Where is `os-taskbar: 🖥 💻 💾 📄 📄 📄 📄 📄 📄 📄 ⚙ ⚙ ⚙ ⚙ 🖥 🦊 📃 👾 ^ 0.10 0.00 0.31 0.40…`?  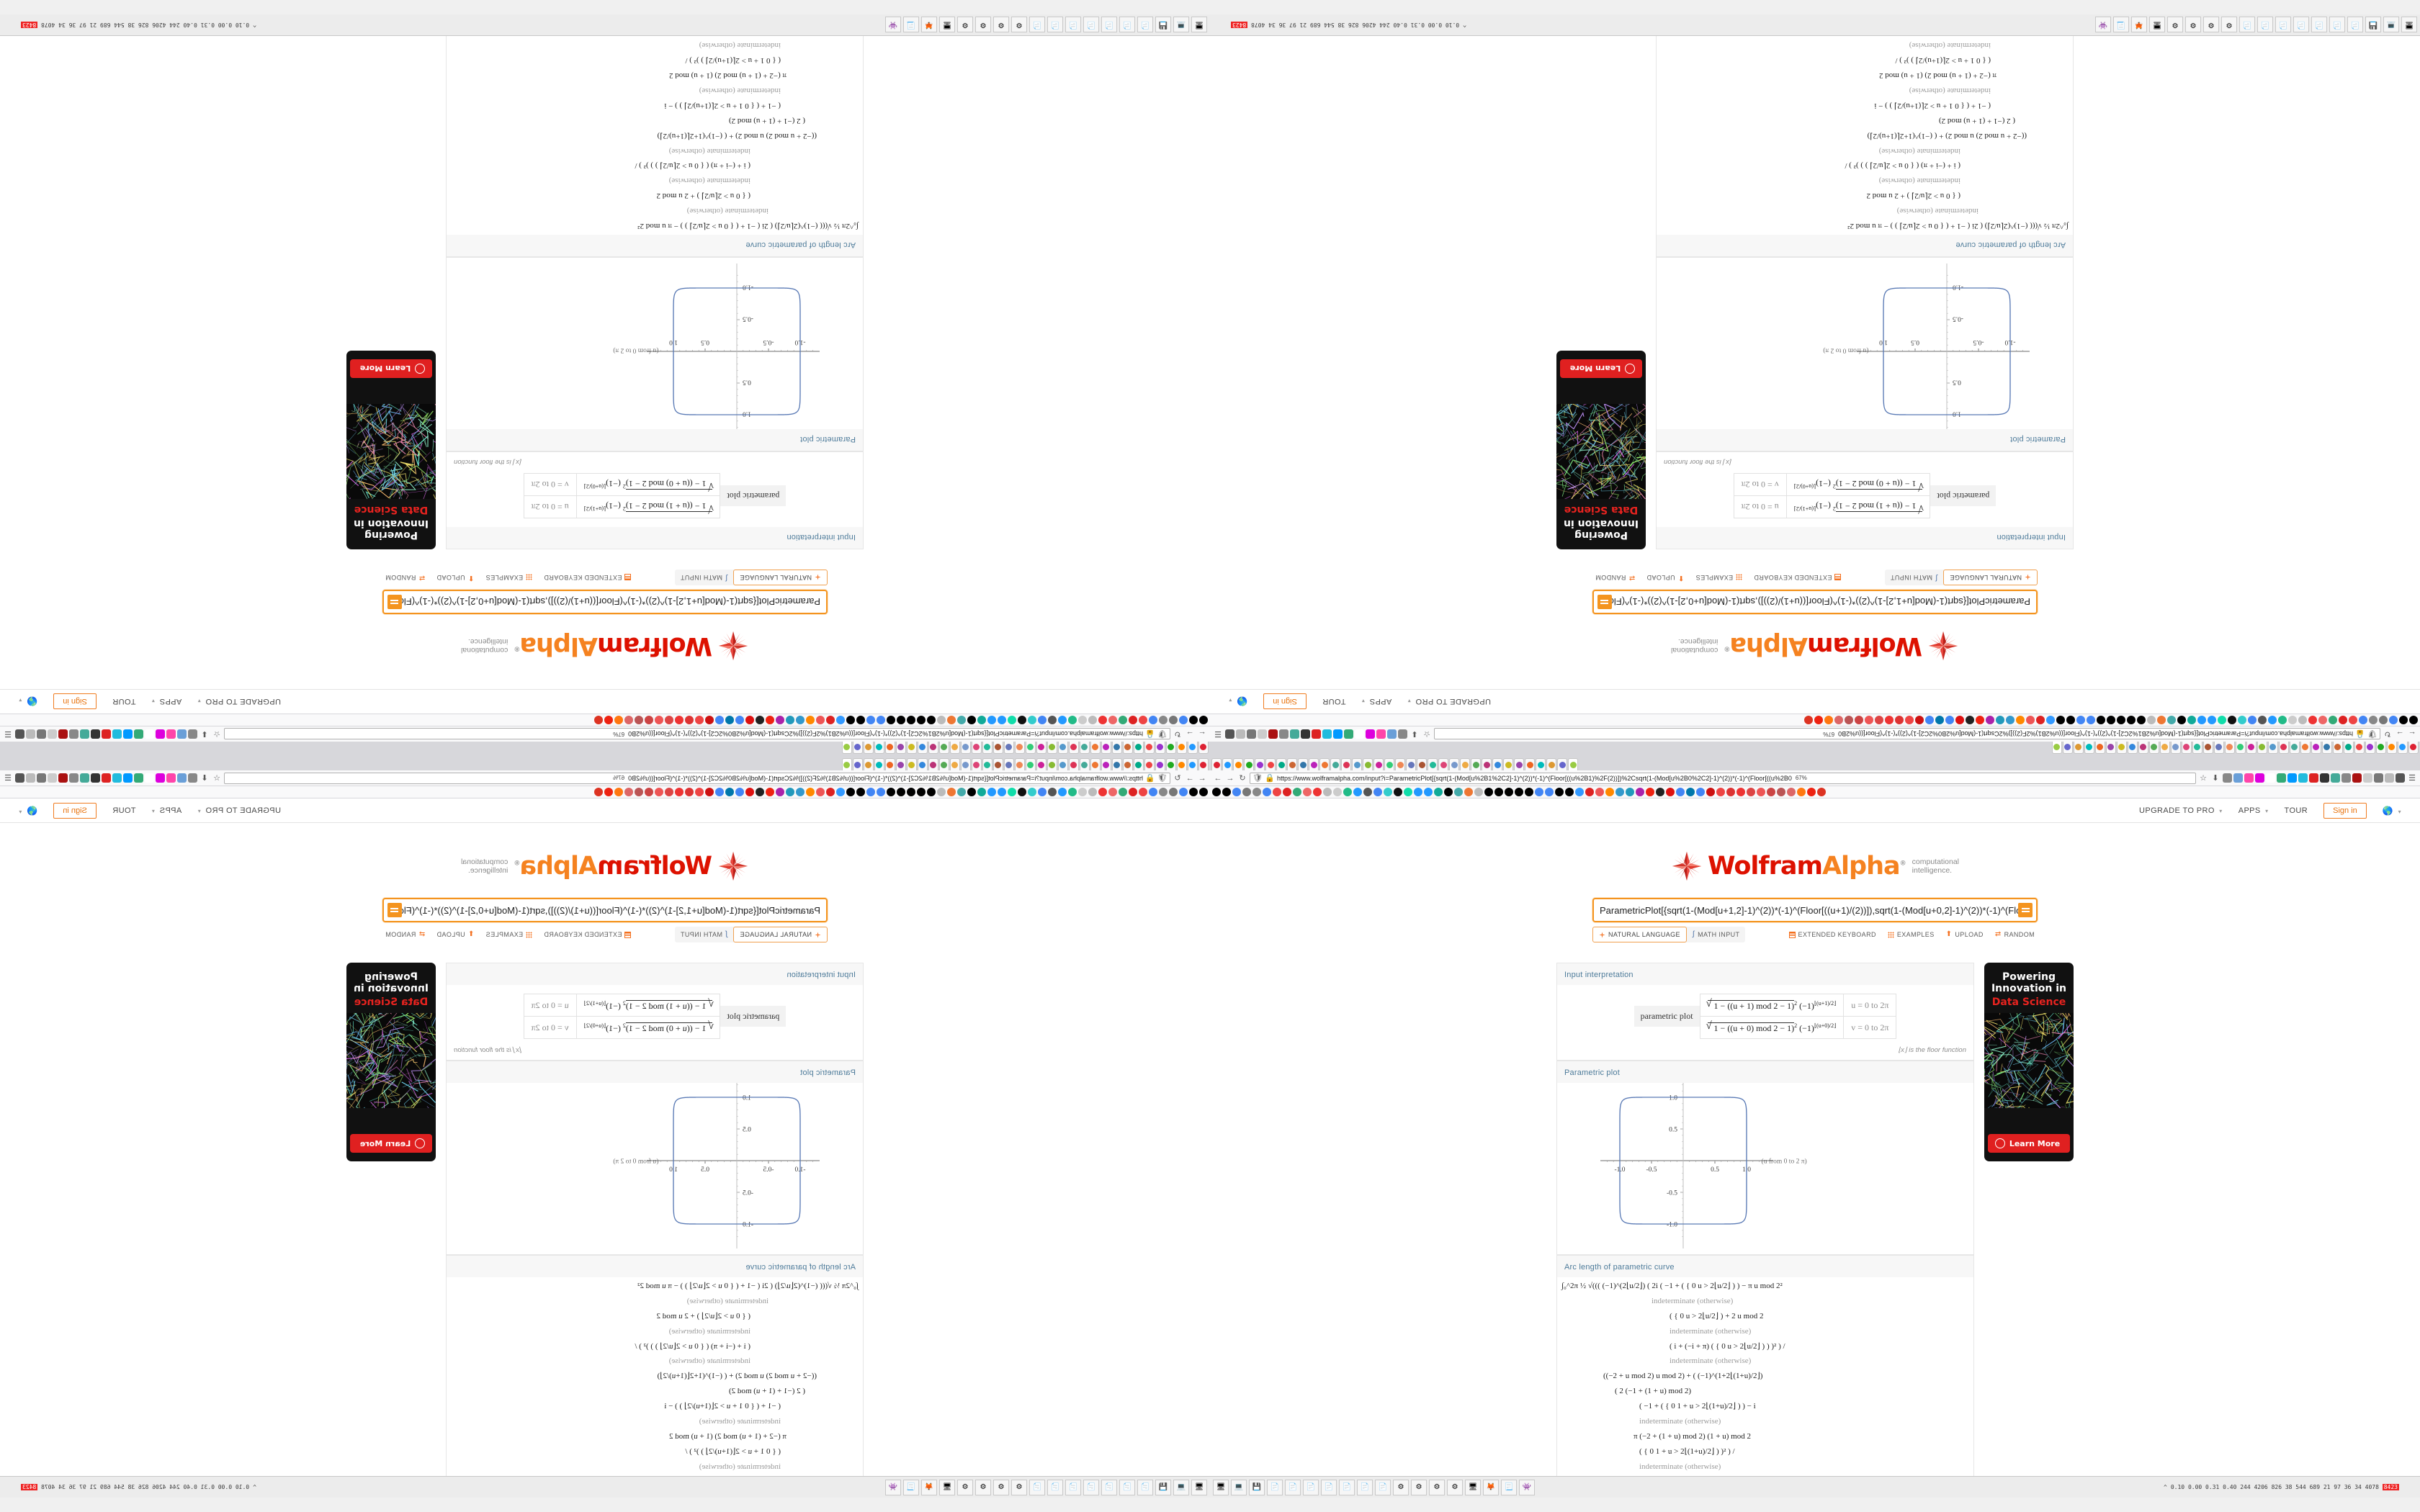 os-taskbar: 🖥 💻 💾 📄 📄 📄 📄 📄 📄 📄 ⚙ ⚙ ⚙ ⚙ 🖥 🦊 📃 👾 ^ 0.10 0.00 0.31 0.40… is located at coordinates (1815, 25).